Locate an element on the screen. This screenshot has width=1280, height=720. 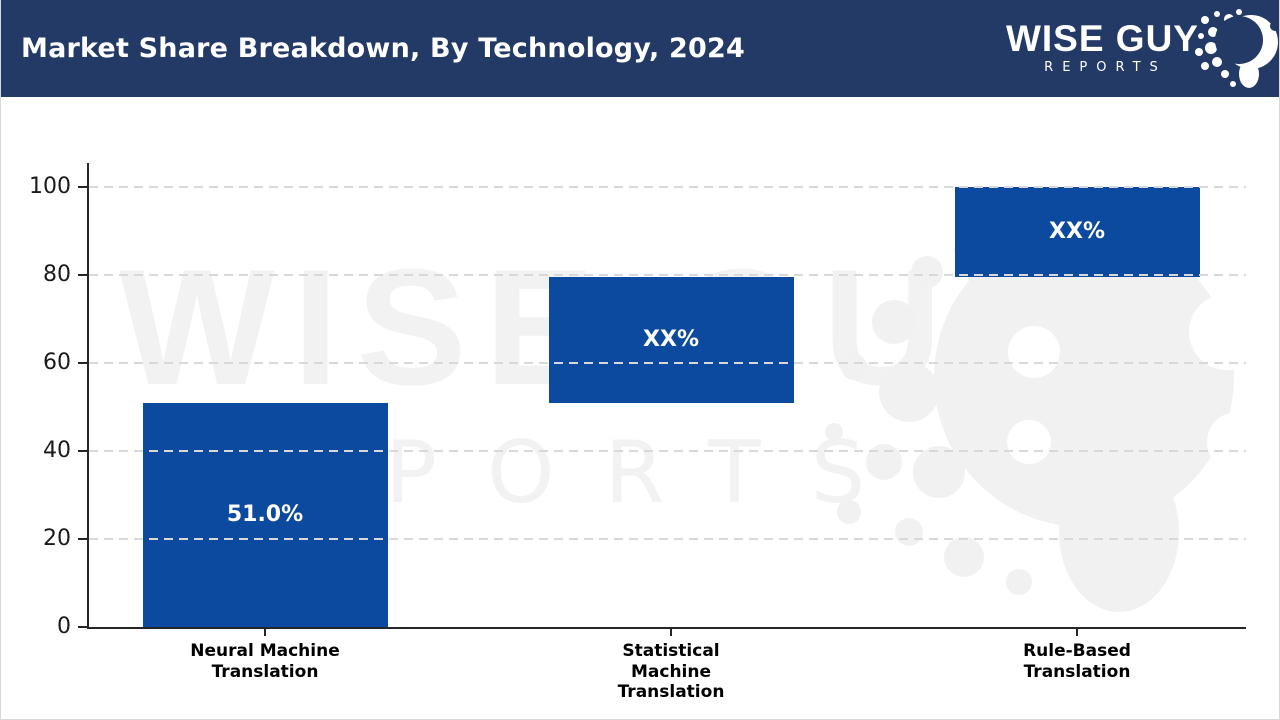
wiseguy-logo-sub: REPORTS is located at coordinates (1105, 67).